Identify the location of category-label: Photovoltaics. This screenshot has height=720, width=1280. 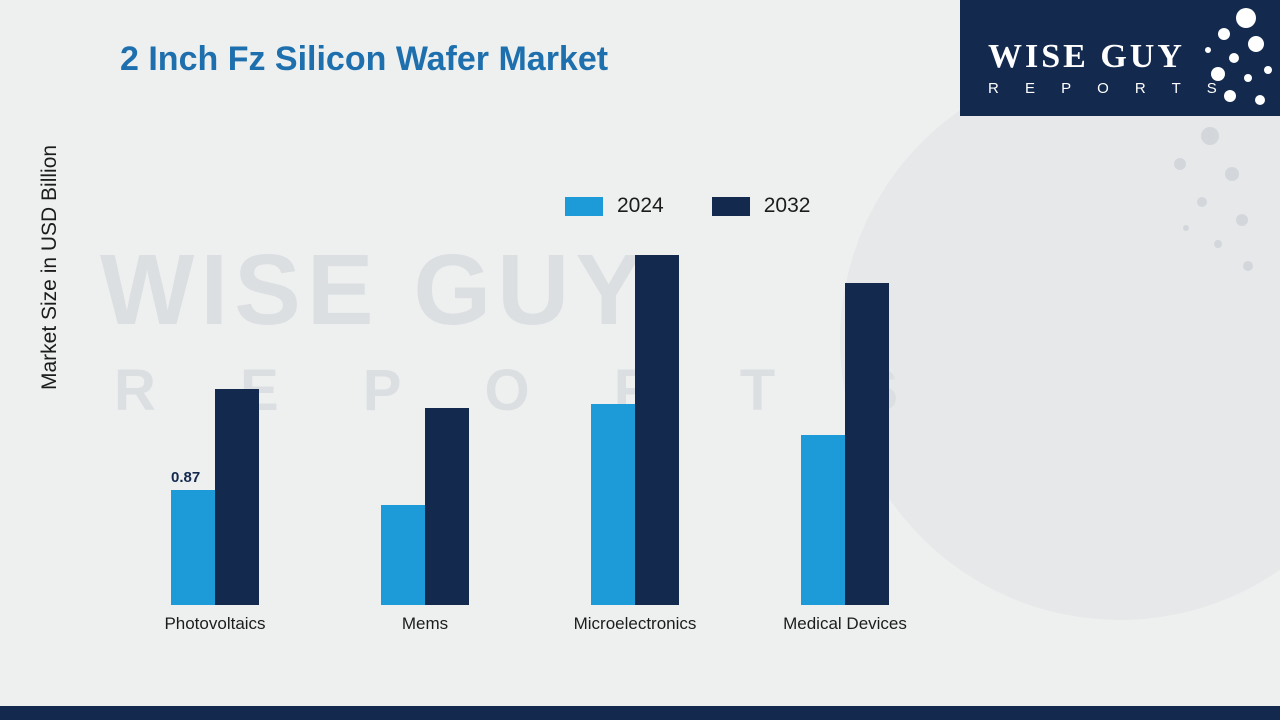
(215, 623).